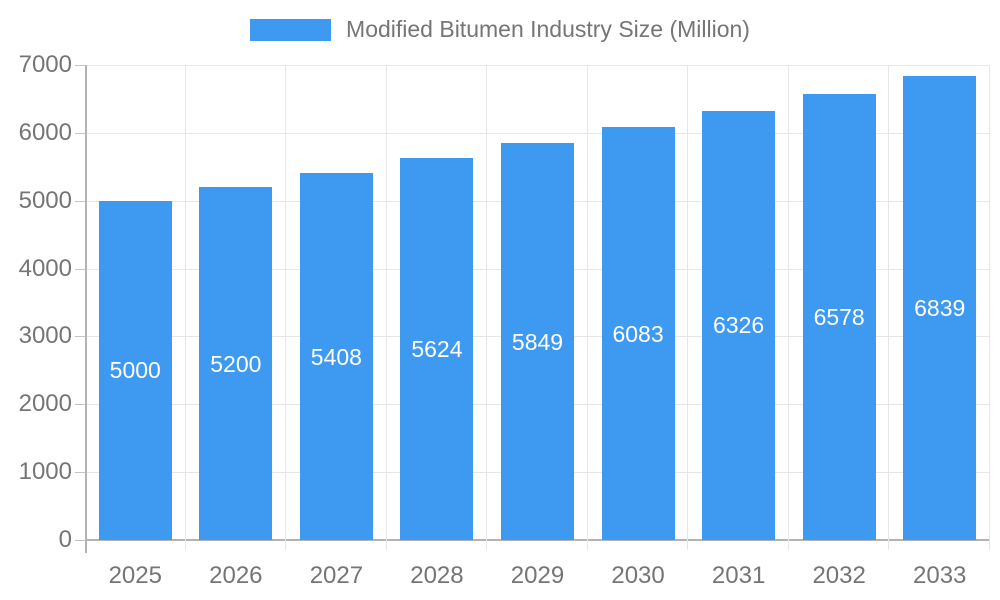 This screenshot has width=1000, height=600. What do you see at coordinates (45, 268) in the screenshot?
I see `y-axis-label: 4000` at bounding box center [45, 268].